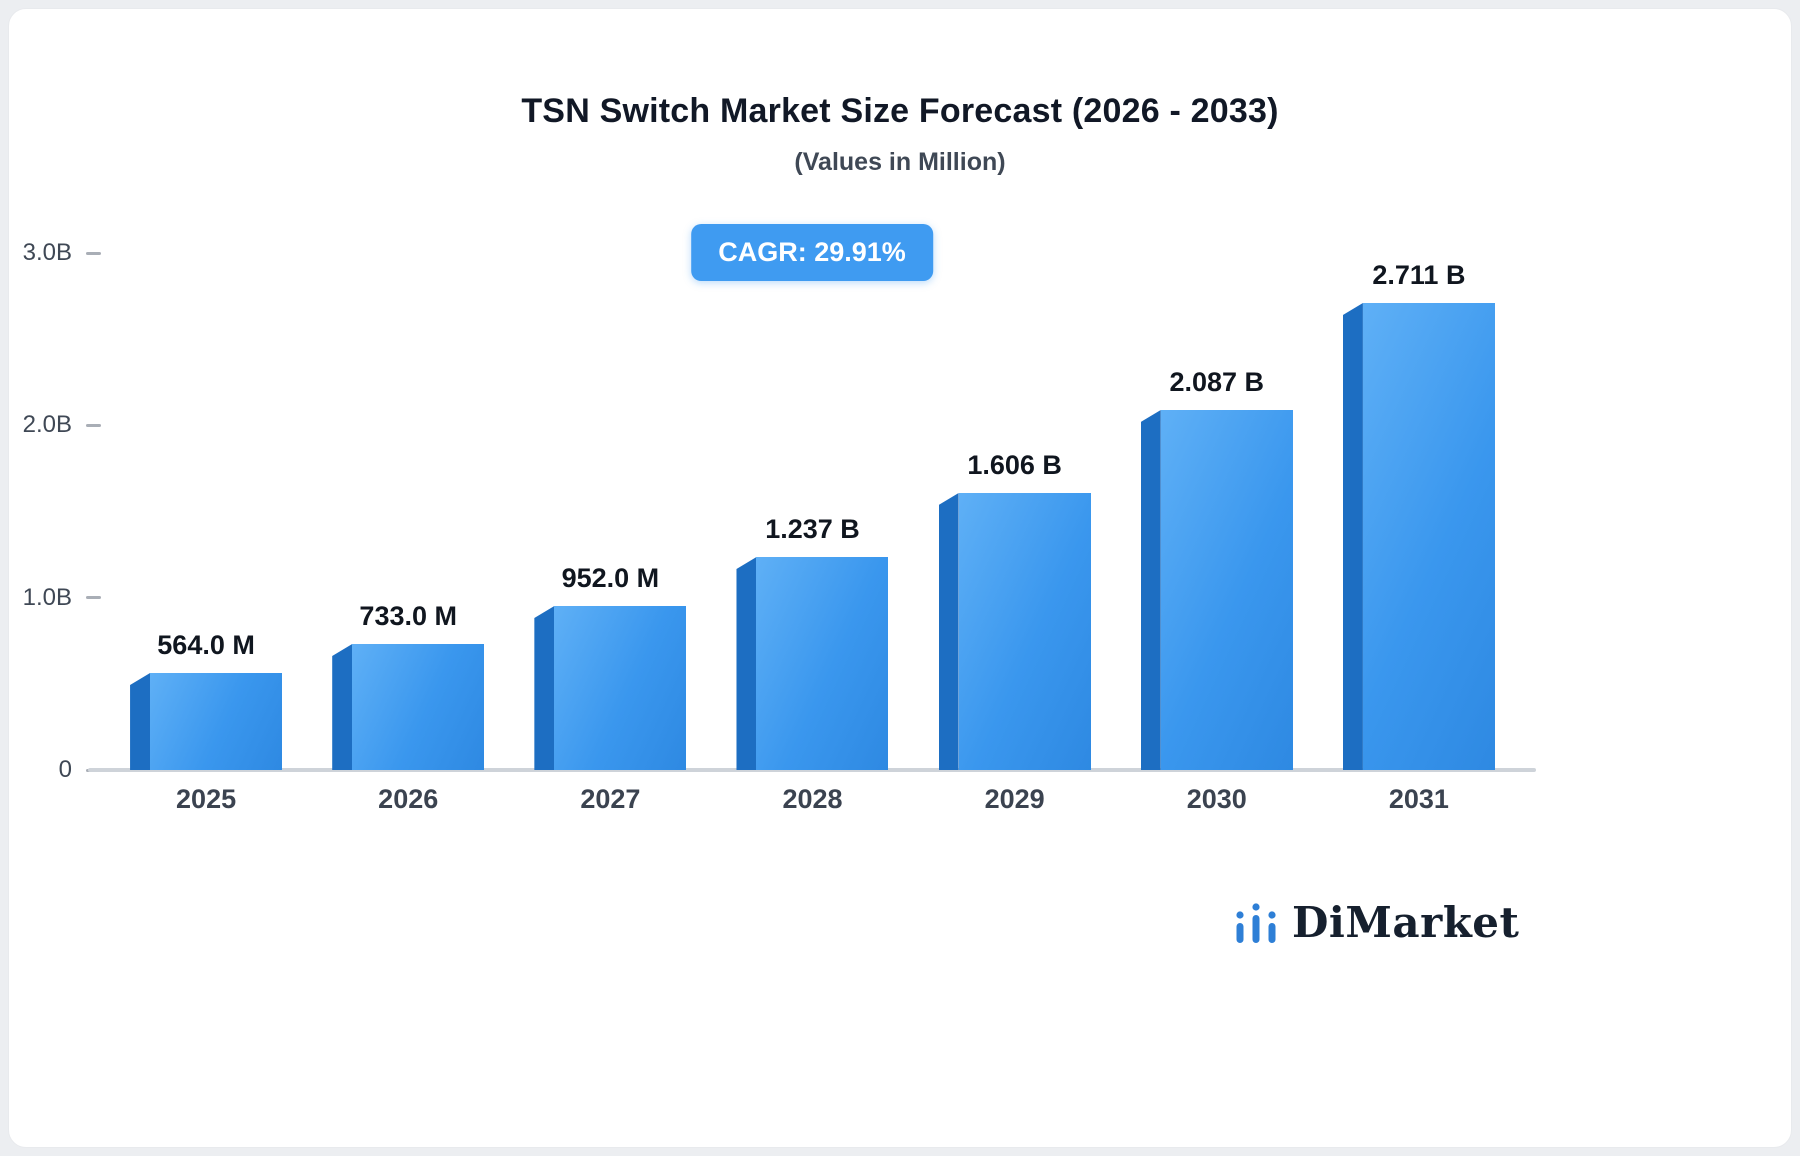 This screenshot has height=1156, width=1800. Describe the element at coordinates (812, 529) in the screenshot. I see `bar-value-label: 1.237 B` at that location.